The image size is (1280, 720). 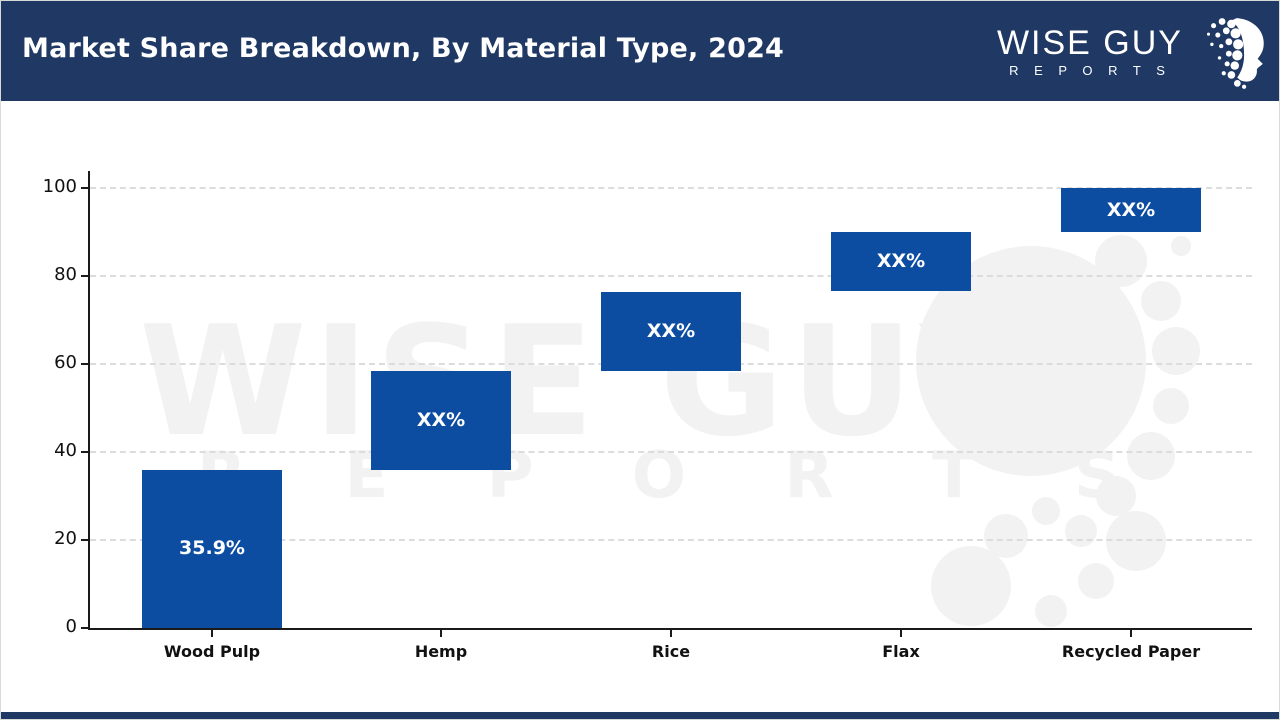 I want to click on y-tick-label: 40, so click(x=65, y=450).